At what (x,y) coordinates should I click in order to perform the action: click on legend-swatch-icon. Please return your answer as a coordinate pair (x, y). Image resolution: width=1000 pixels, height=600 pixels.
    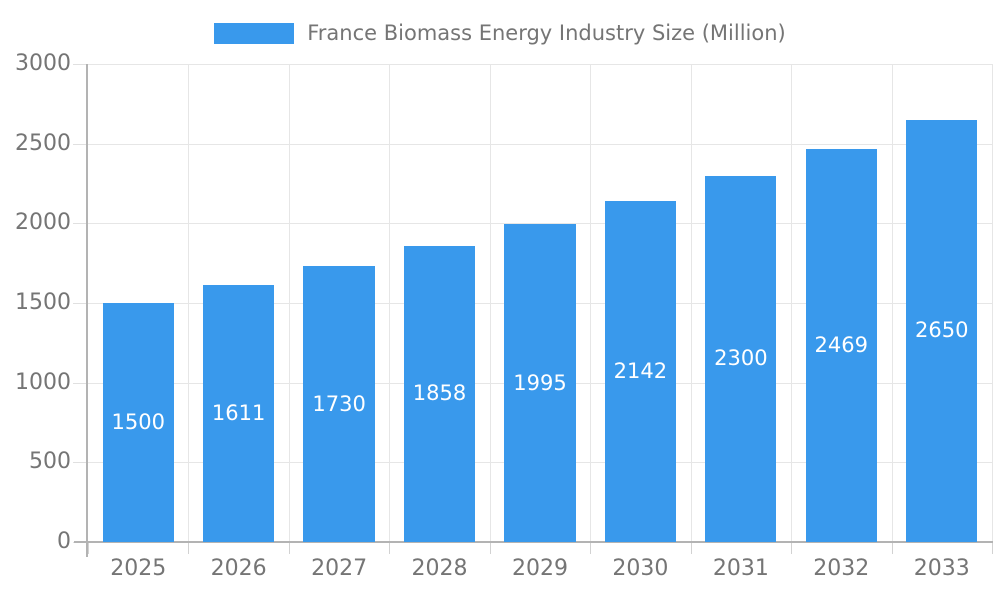
    Looking at the image, I should click on (254, 33).